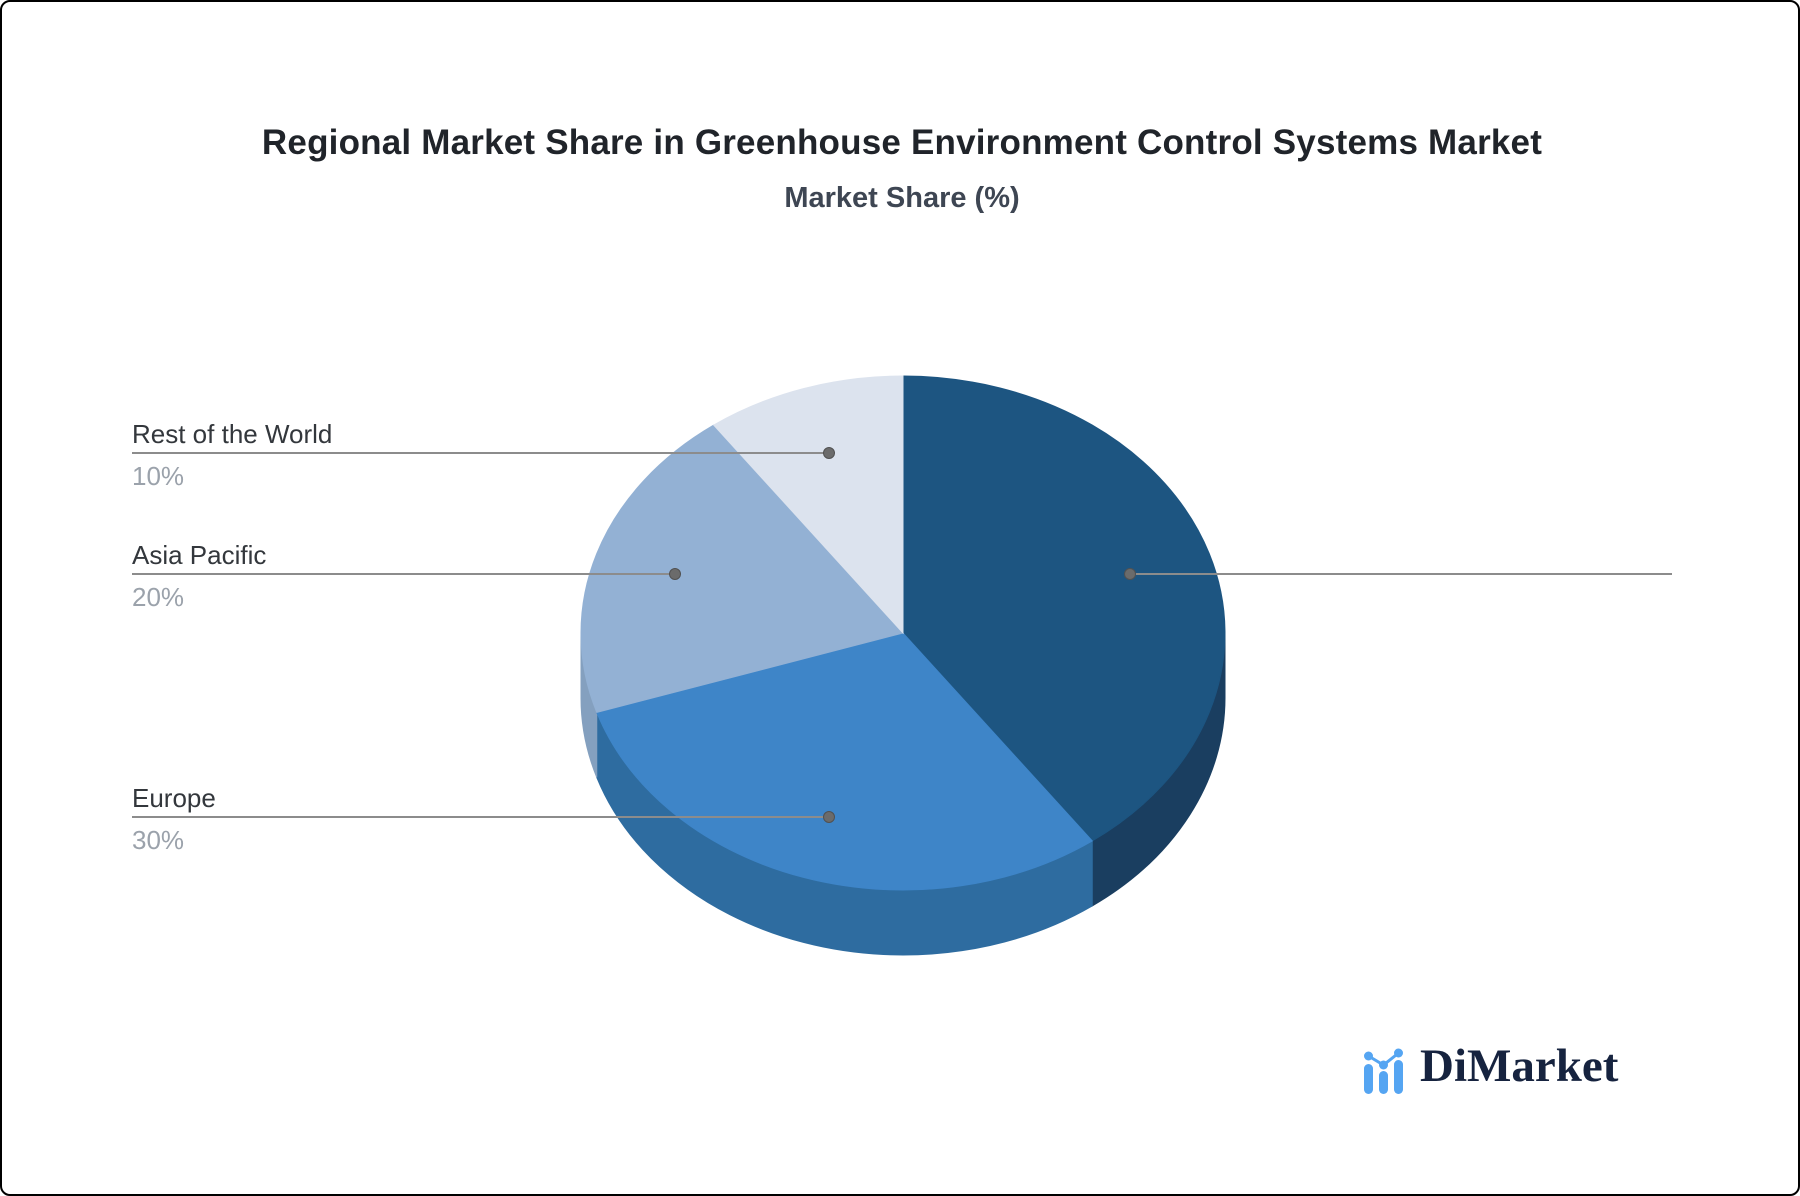  What do you see at coordinates (1064, 608) in the screenshot?
I see `pie-slice-north-america` at bounding box center [1064, 608].